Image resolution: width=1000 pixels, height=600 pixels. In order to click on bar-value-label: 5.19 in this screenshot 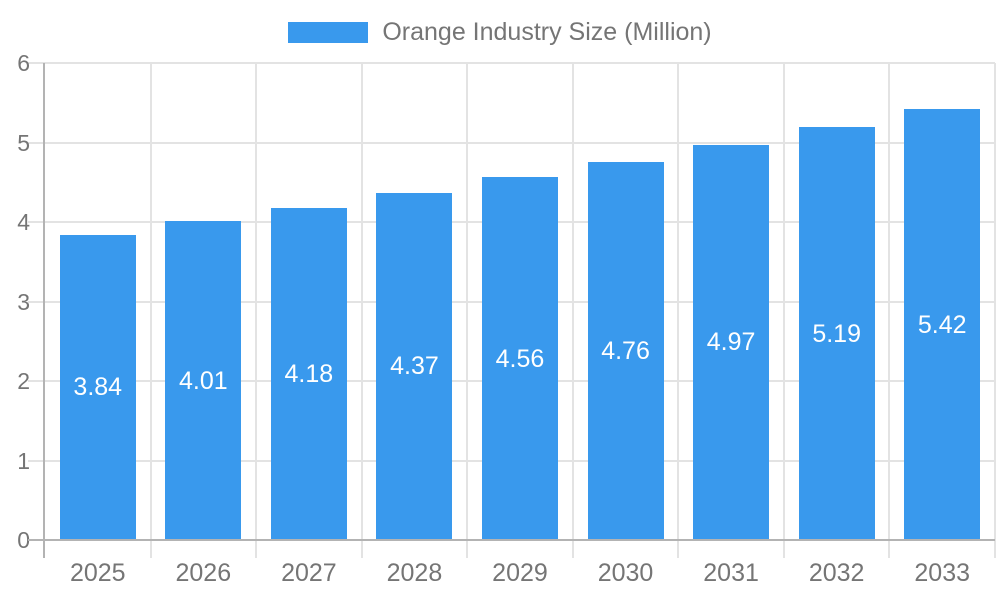, I will do `click(836, 333)`.